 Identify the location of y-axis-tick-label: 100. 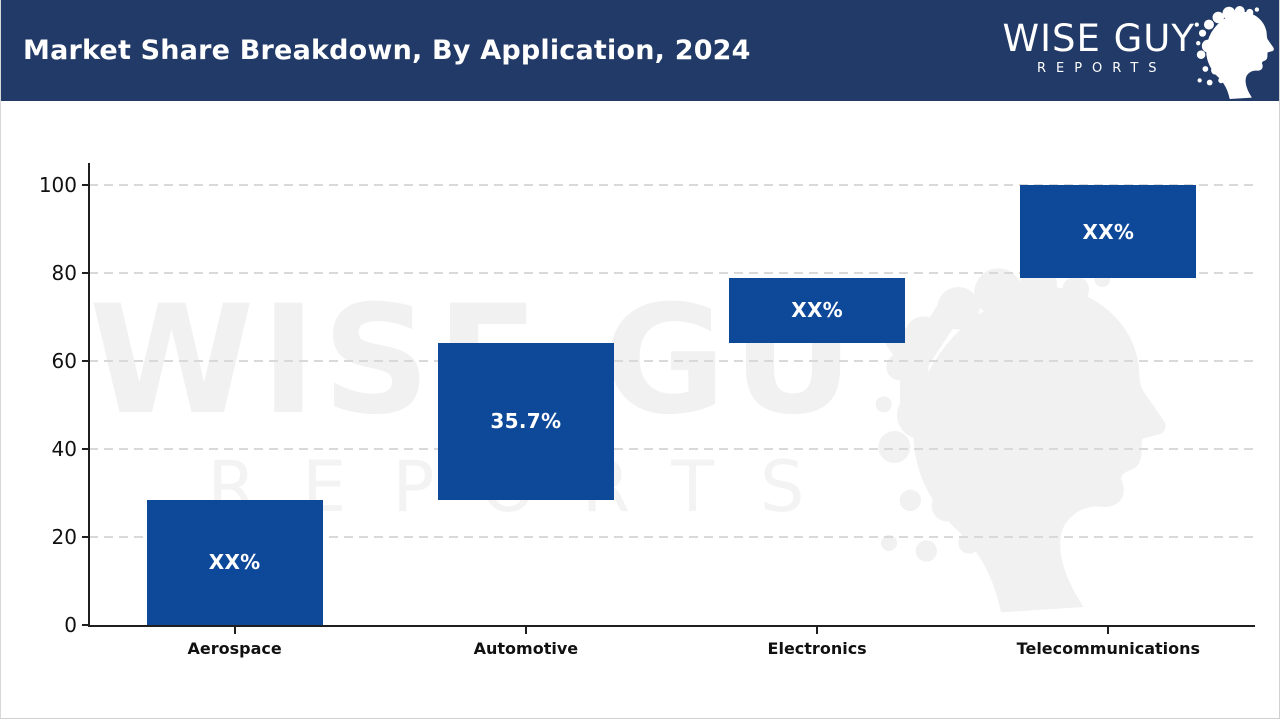
(57, 185).